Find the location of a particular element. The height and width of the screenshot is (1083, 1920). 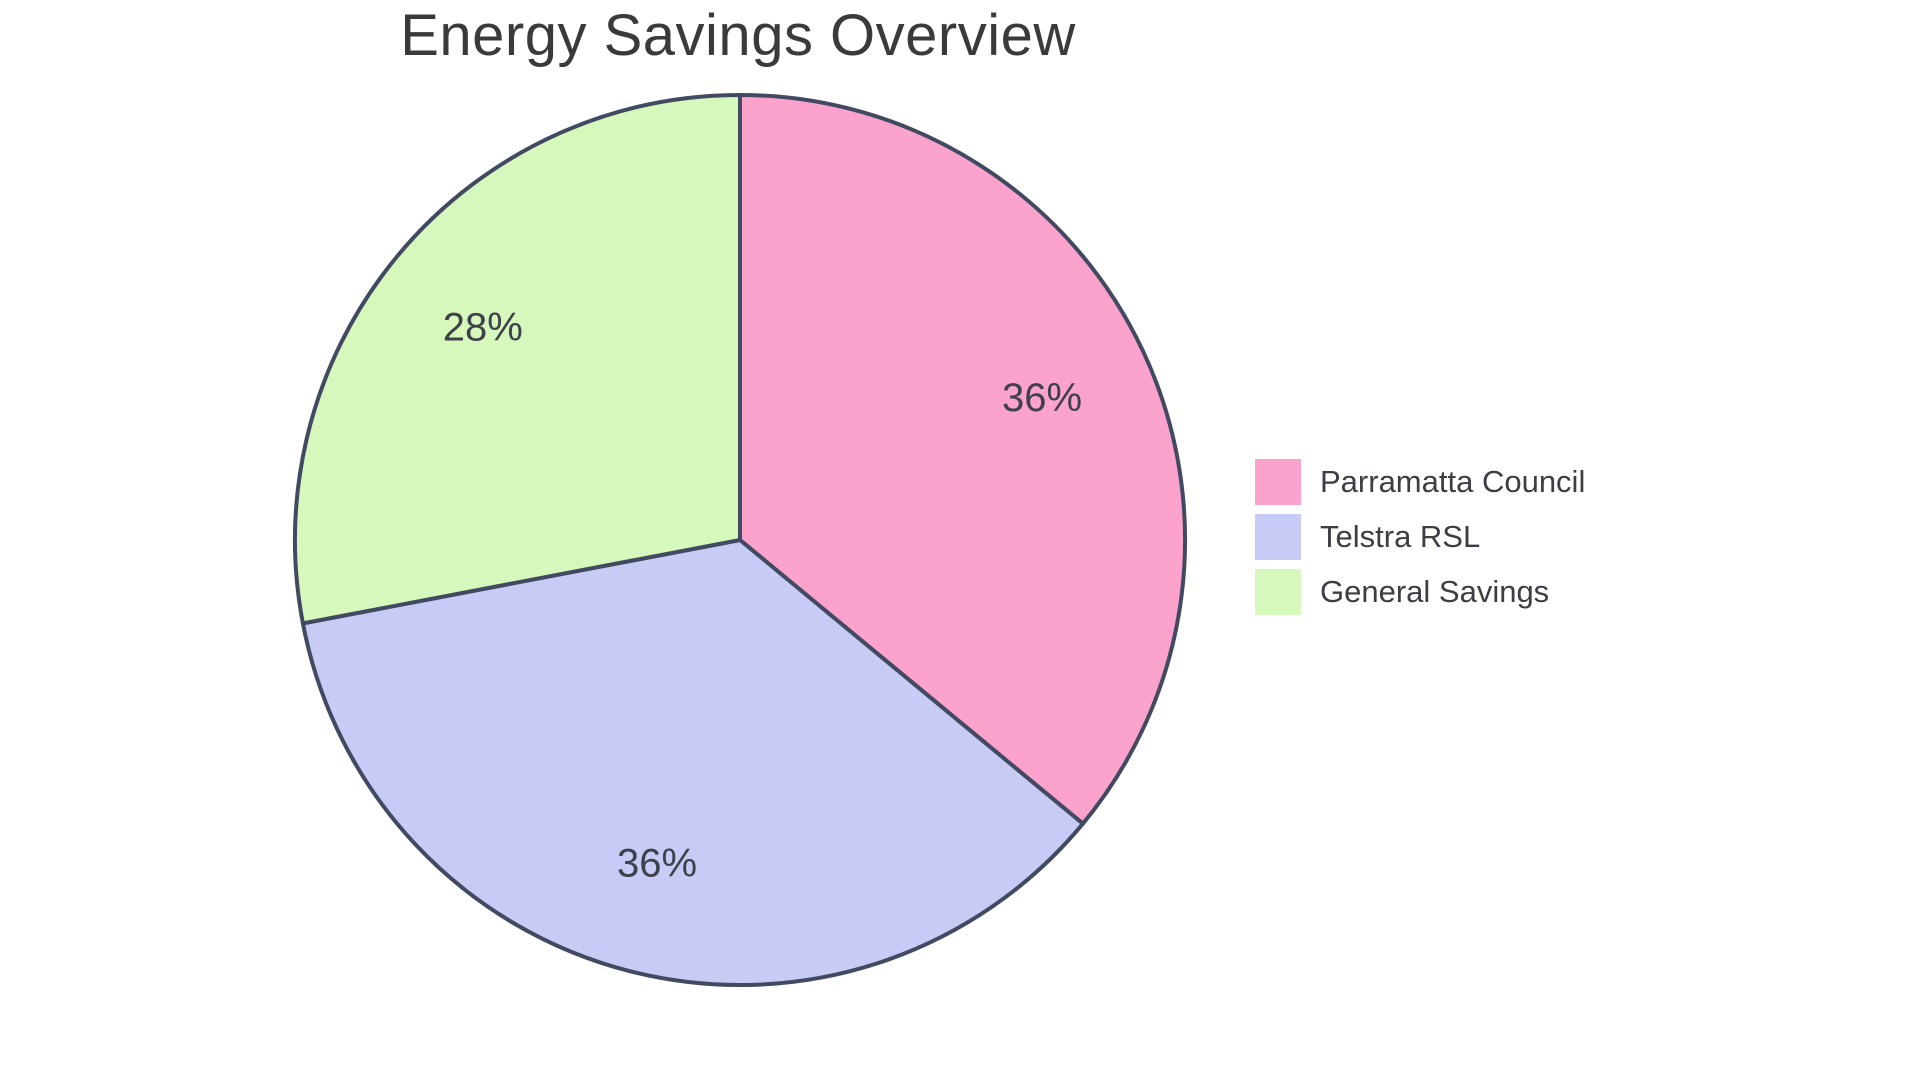

legend-item: Parramatta Council is located at coordinates (1420, 482).